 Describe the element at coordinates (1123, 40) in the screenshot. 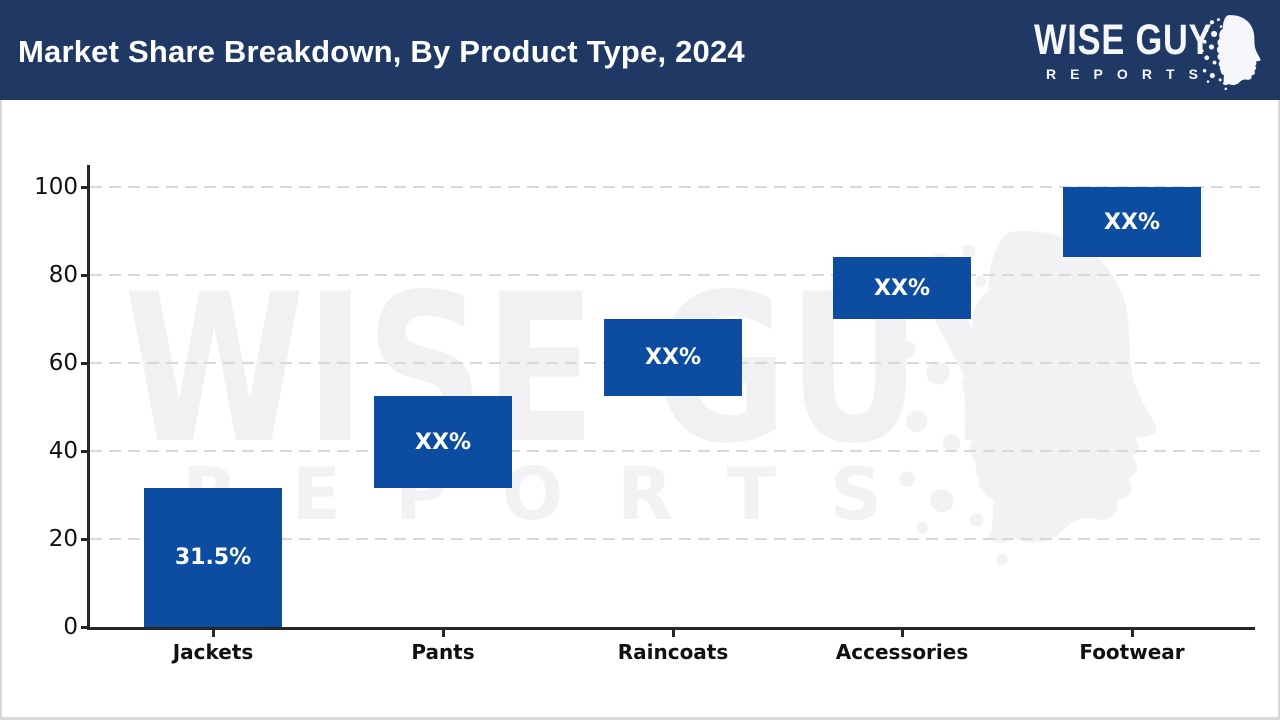

I see `logo-wordmark: WISE GUY` at that location.